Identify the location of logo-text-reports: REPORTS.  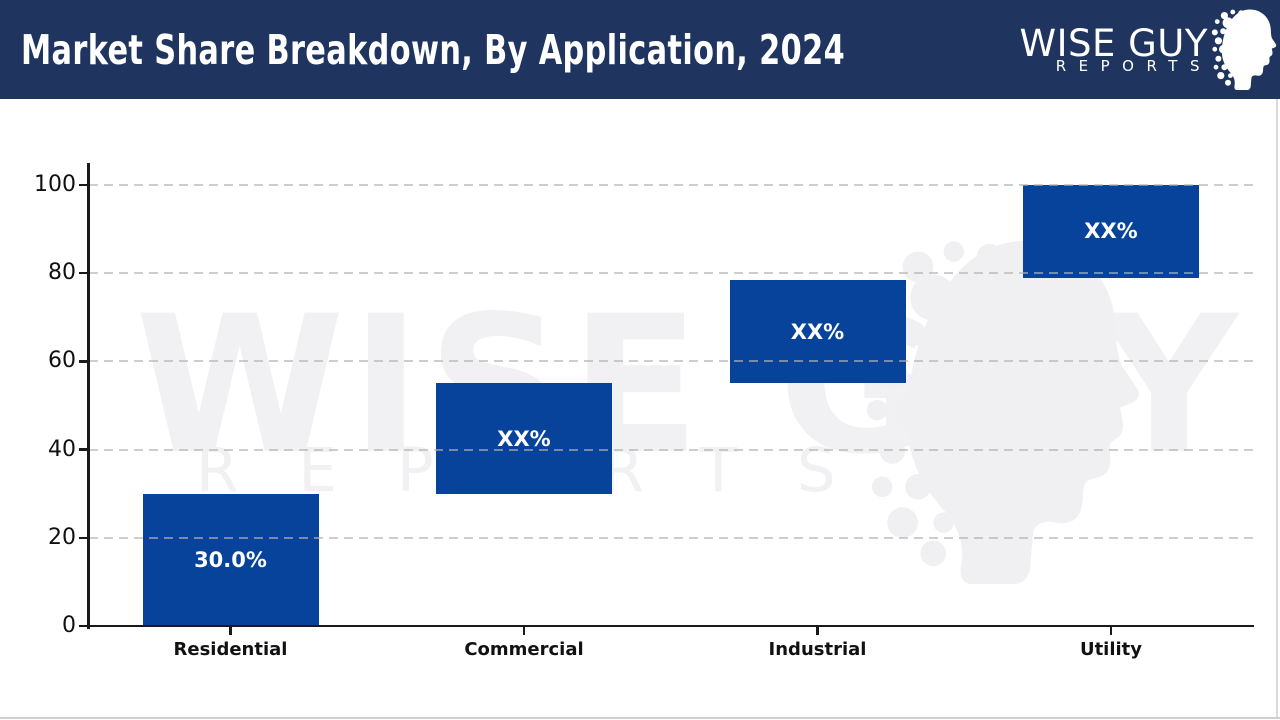
(1133, 66).